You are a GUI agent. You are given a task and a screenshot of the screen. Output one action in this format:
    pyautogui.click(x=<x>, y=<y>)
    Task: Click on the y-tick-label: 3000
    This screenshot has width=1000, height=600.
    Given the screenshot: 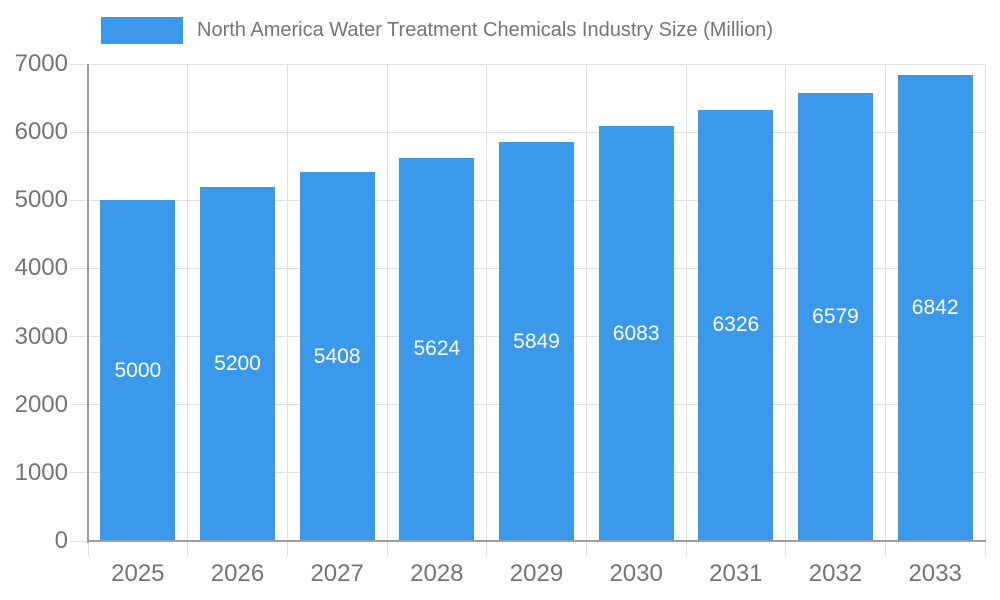 What is the action you would take?
    pyautogui.click(x=41, y=336)
    